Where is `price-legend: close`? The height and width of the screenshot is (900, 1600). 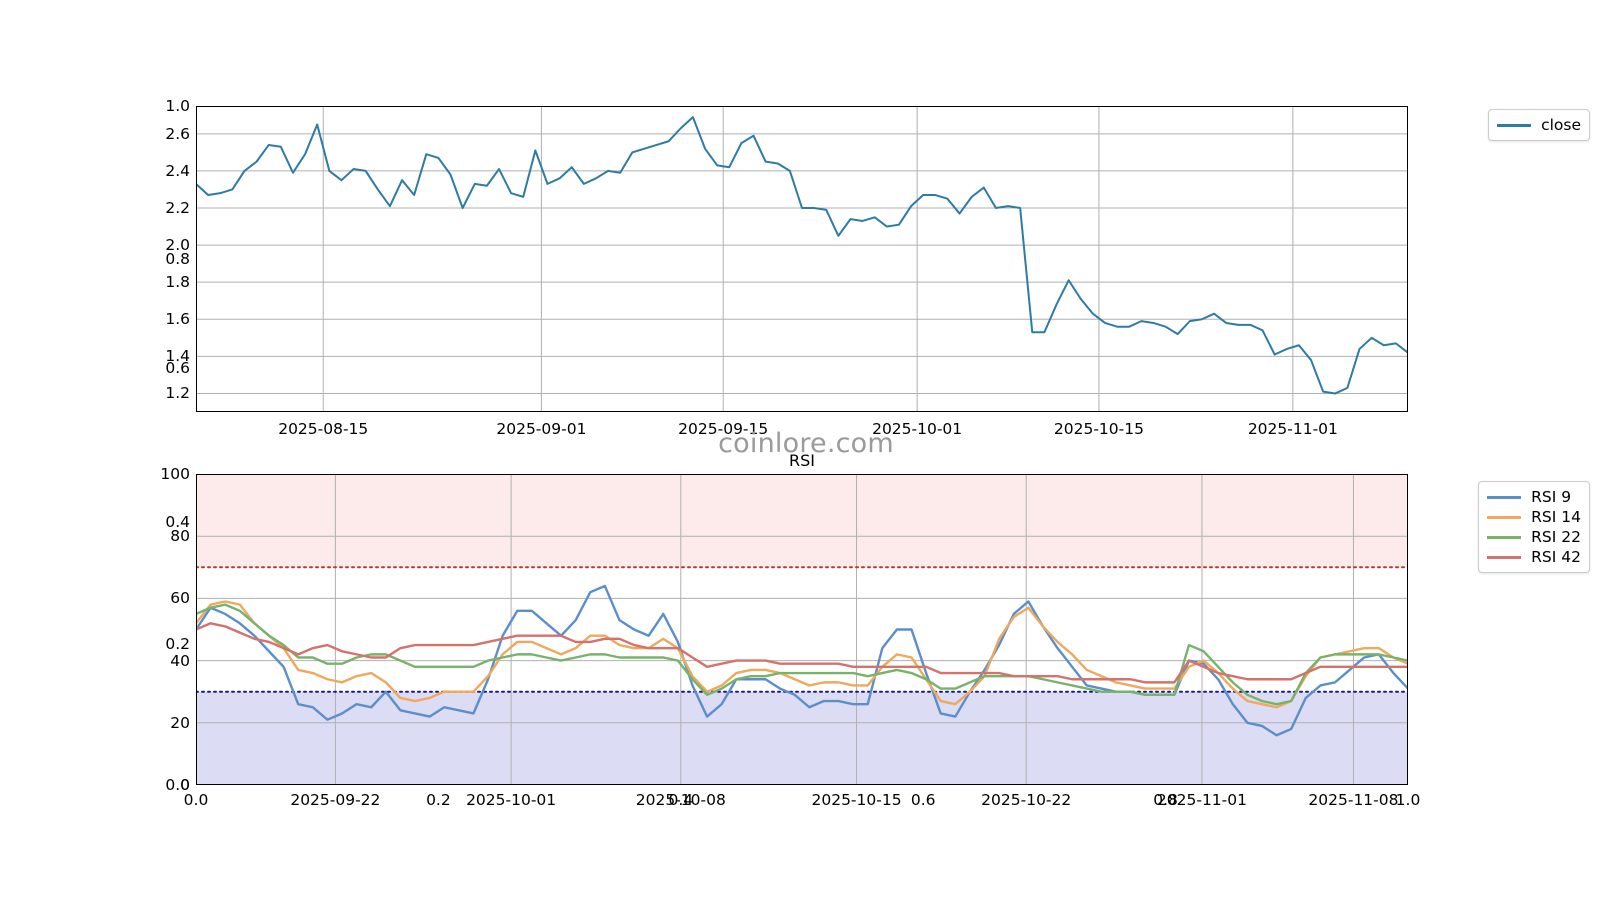
price-legend: close is located at coordinates (1539, 125).